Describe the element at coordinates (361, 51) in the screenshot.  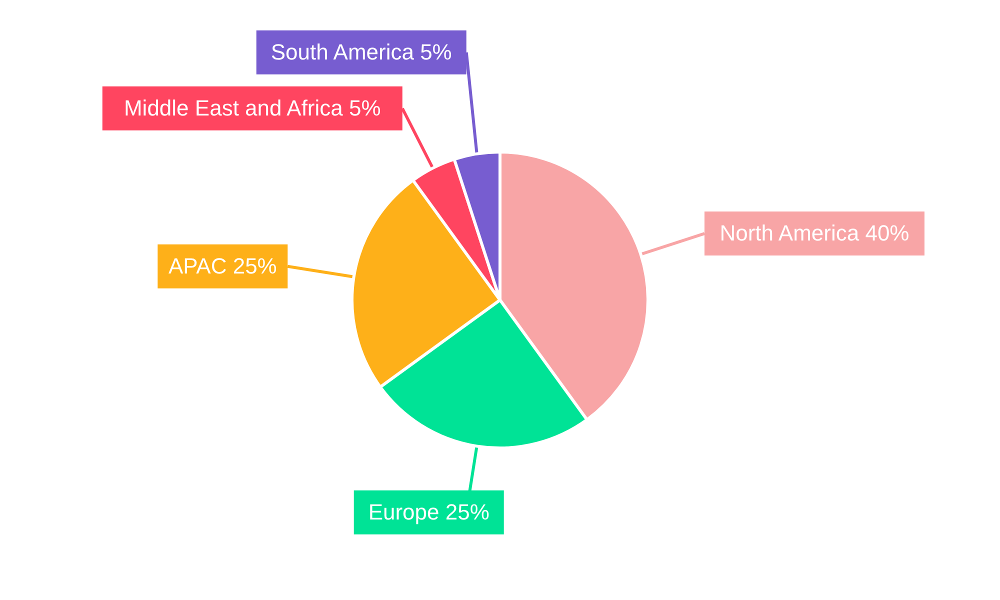
I see `slice-label: South America 5%` at that location.